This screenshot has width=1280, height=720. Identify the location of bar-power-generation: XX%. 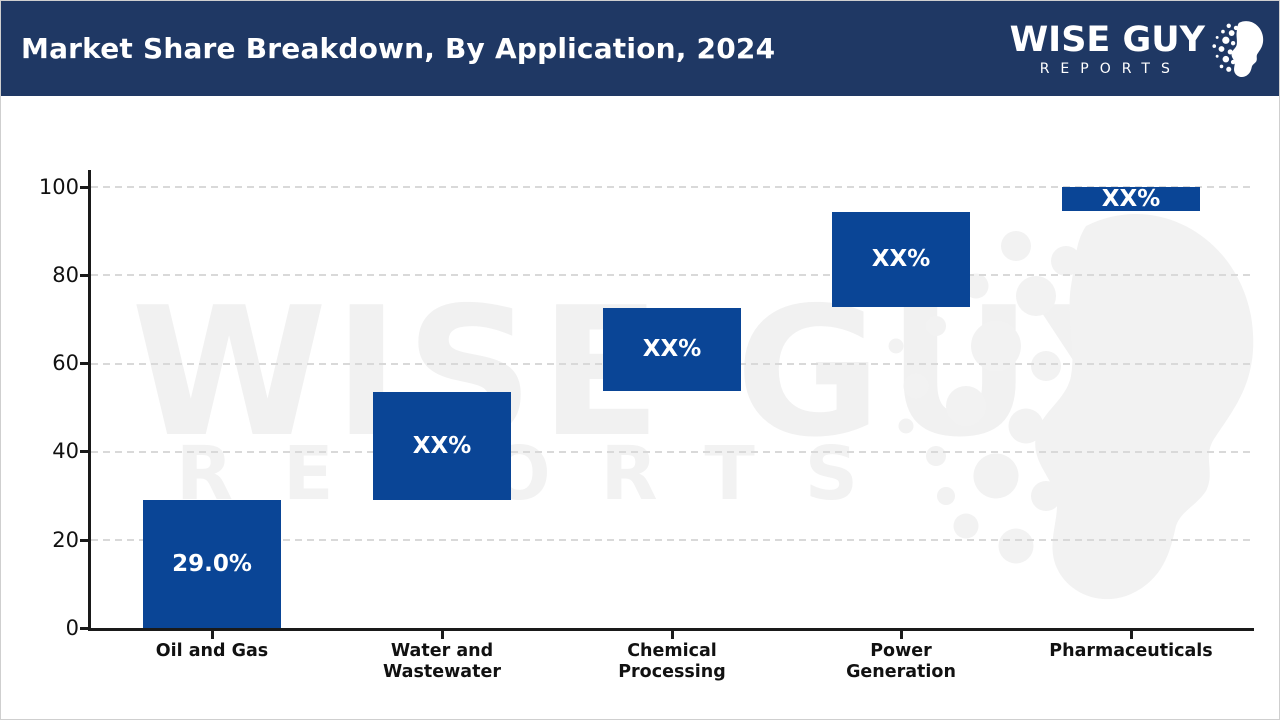
(901, 259).